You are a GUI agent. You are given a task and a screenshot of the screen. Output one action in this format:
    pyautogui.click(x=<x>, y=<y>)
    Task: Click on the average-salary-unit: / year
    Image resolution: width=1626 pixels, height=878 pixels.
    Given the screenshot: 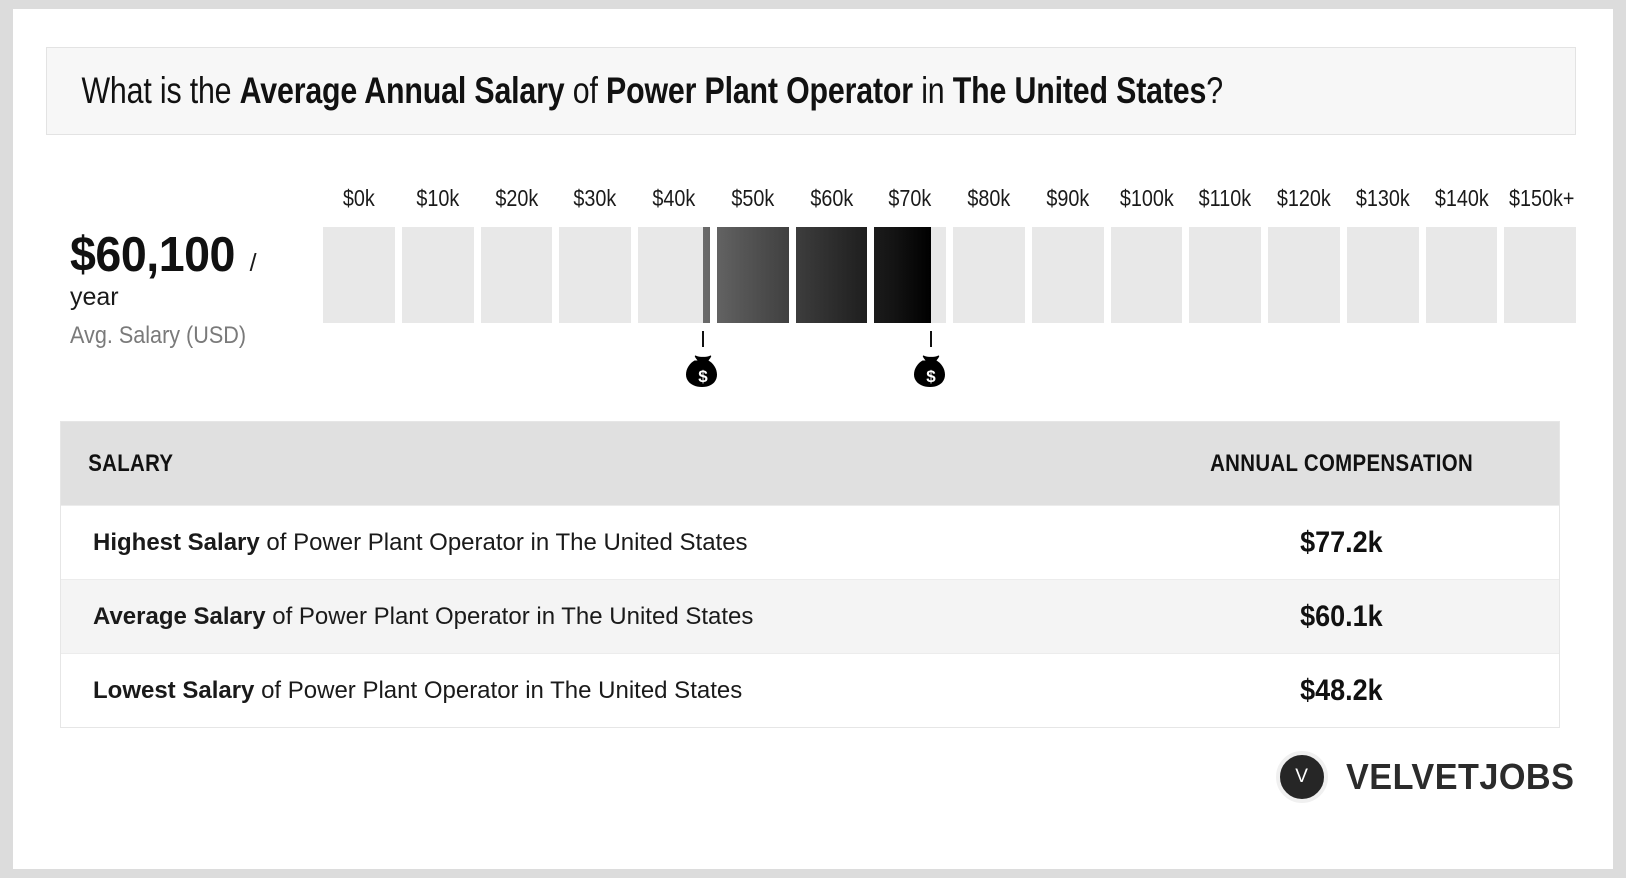 What is the action you would take?
    pyautogui.click(x=163, y=280)
    